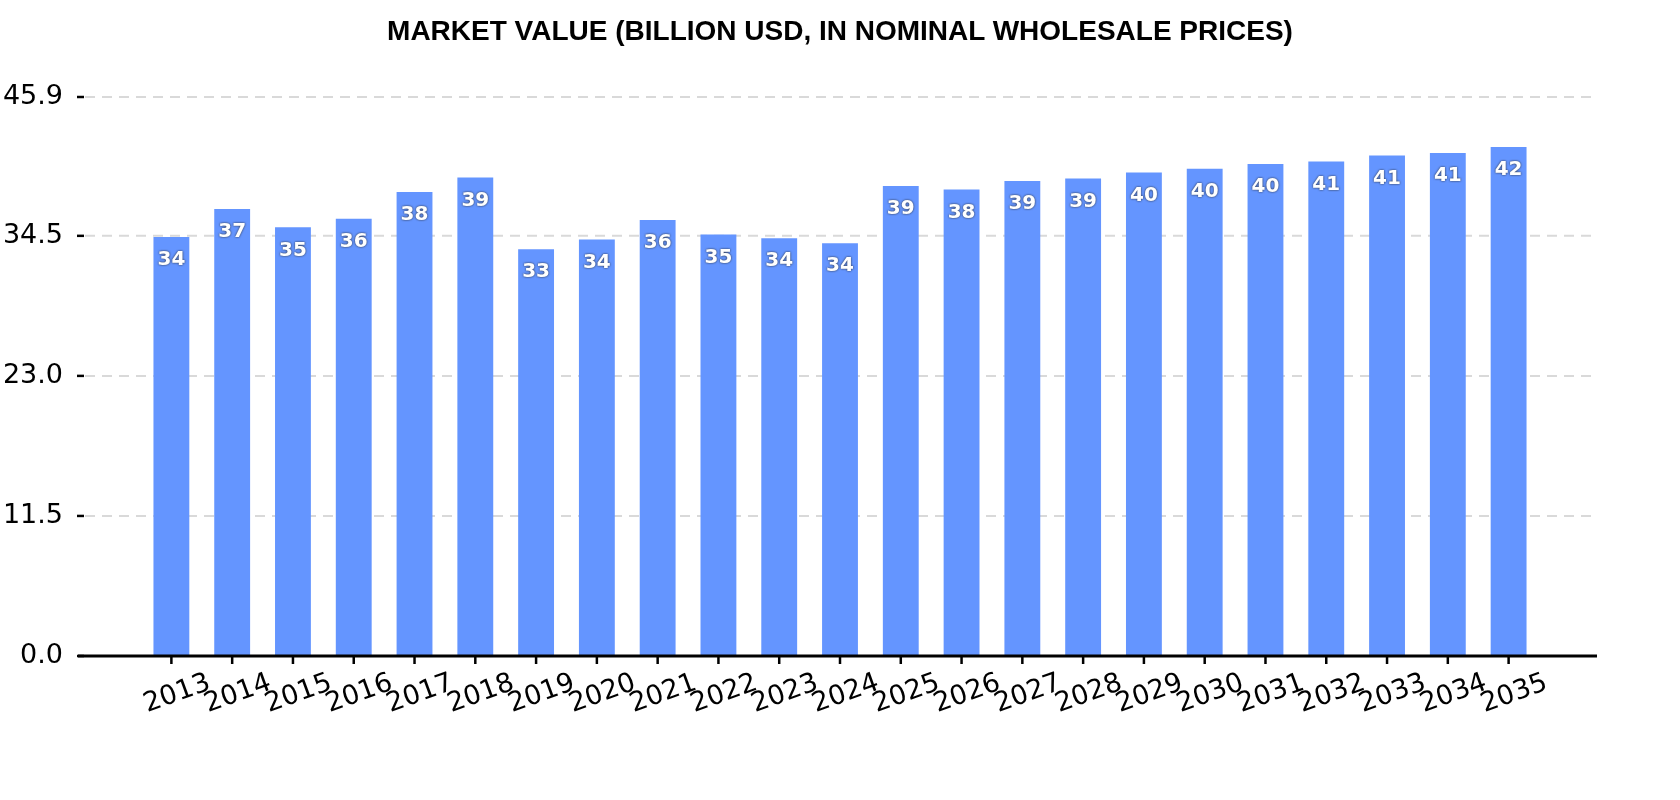  What do you see at coordinates (41, 654) in the screenshot?
I see `y-tick-label: 0.0` at bounding box center [41, 654].